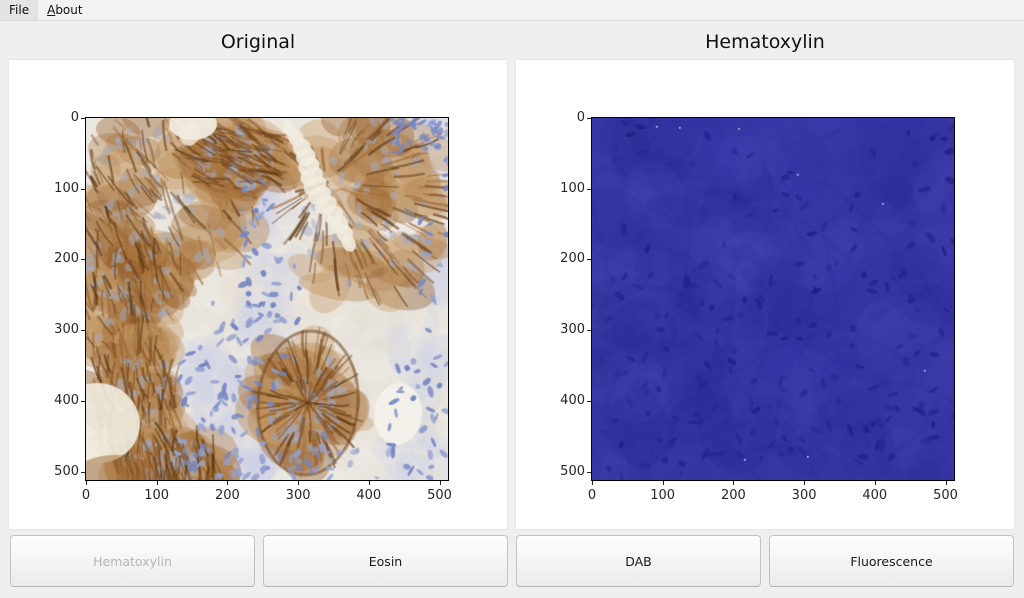  Describe the element at coordinates (638, 561) in the screenshot. I see `dab-button: DAB` at that location.